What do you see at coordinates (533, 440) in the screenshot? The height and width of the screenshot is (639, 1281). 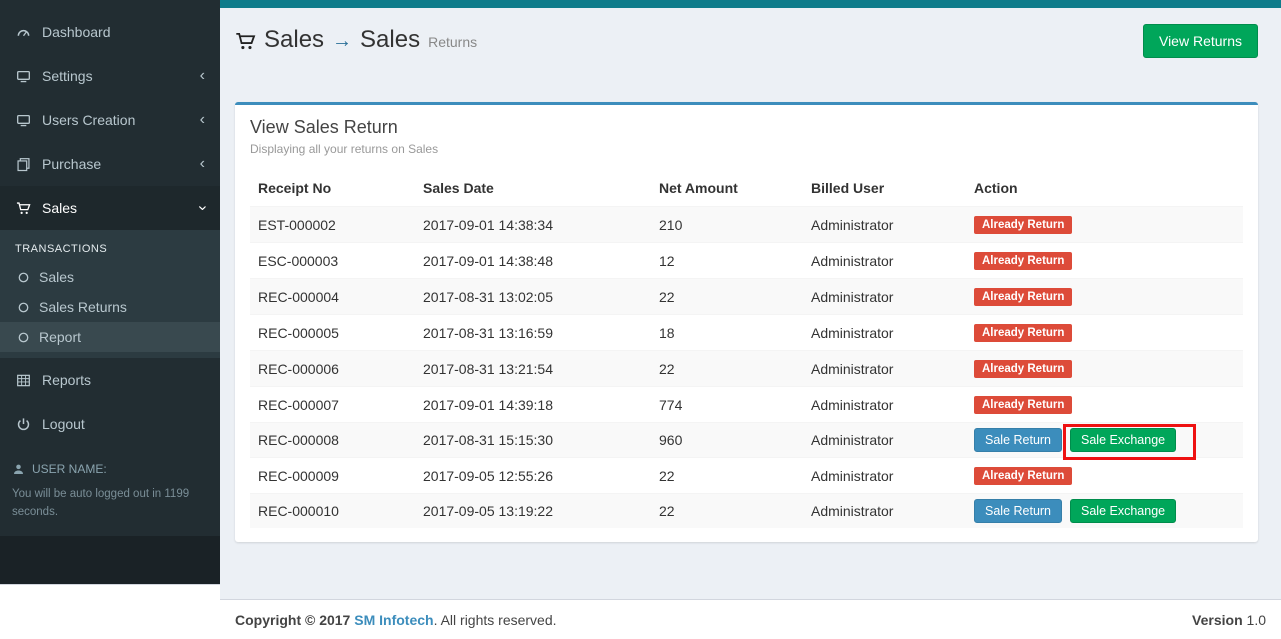 I see `cell-sales-date: 2017-08-31 15:15:30` at bounding box center [533, 440].